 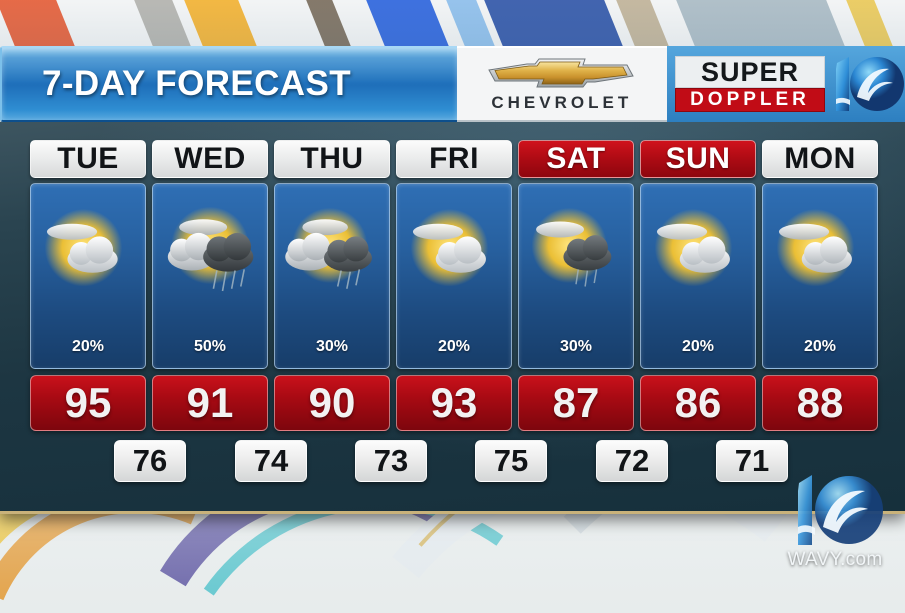 I want to click on low-temperature-row: 76 74 73 75 72 71, so click(x=454, y=462).